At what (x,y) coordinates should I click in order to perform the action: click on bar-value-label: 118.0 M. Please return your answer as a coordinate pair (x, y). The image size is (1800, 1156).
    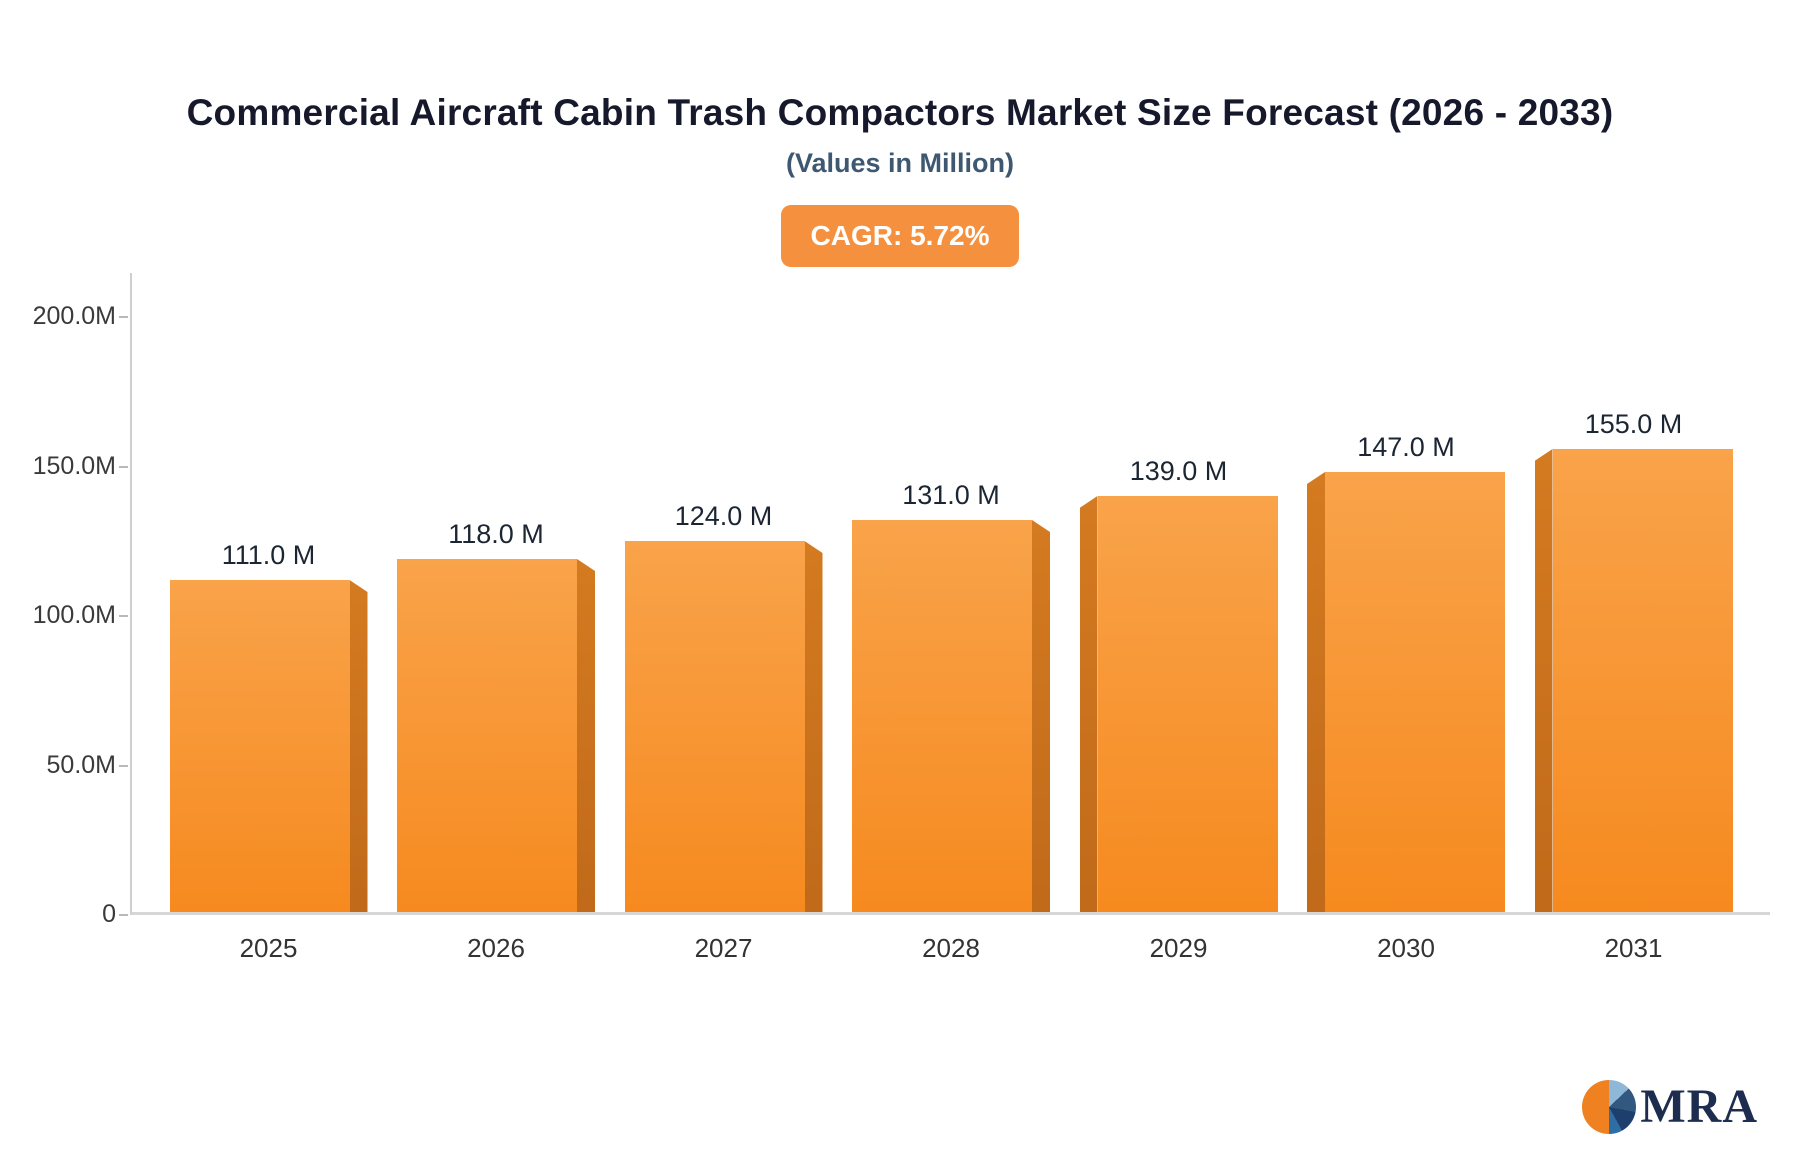
    Looking at the image, I should click on (496, 534).